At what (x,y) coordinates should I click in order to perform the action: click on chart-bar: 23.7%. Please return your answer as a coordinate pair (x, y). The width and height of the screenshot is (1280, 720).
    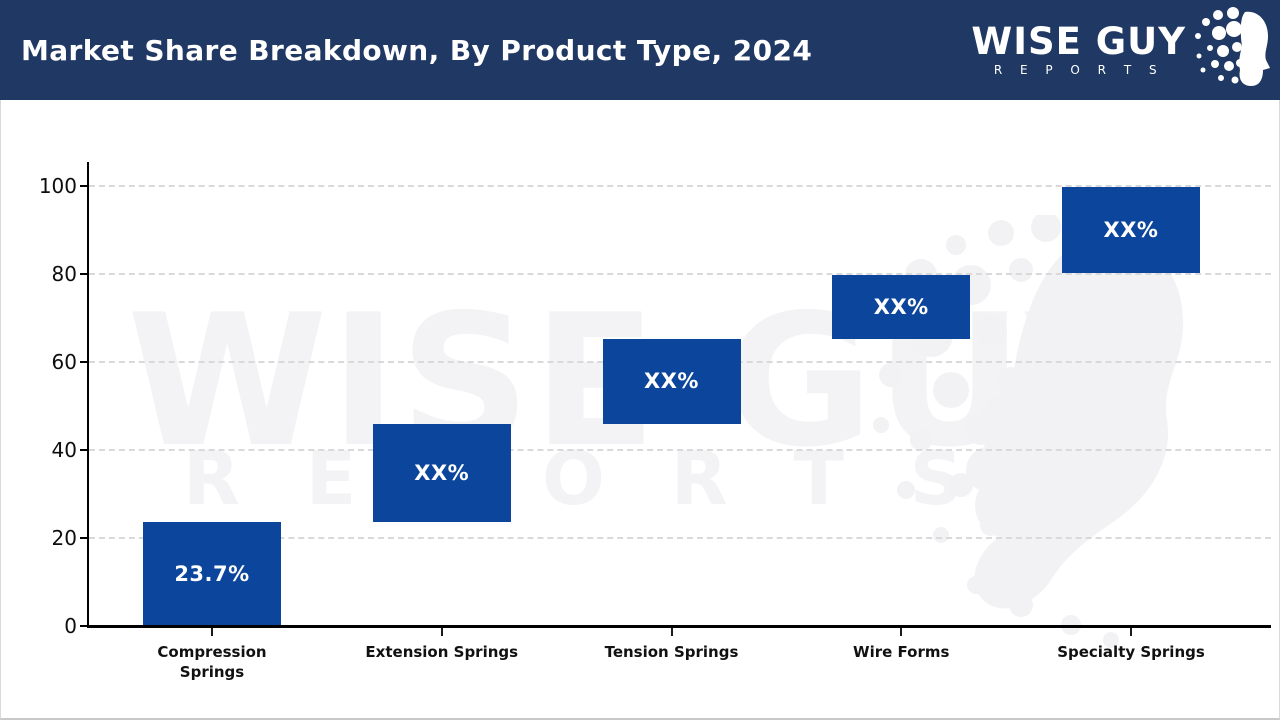
    Looking at the image, I should click on (212, 573).